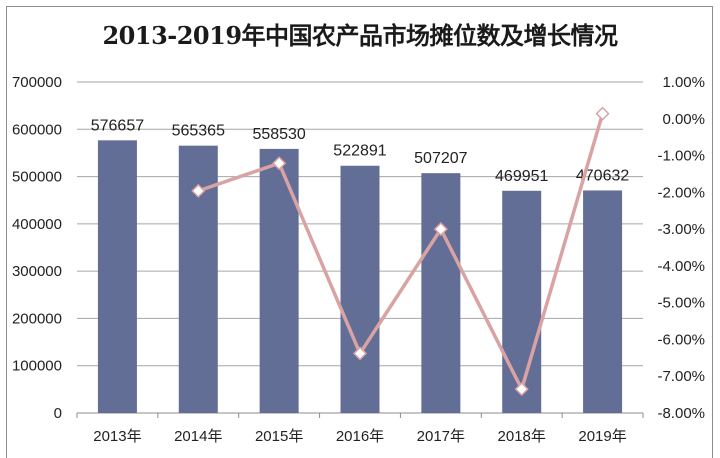 This screenshot has width=720, height=458. Describe the element at coordinates (681, 303) in the screenshot. I see `right-axis-tick: -5.00%` at that location.